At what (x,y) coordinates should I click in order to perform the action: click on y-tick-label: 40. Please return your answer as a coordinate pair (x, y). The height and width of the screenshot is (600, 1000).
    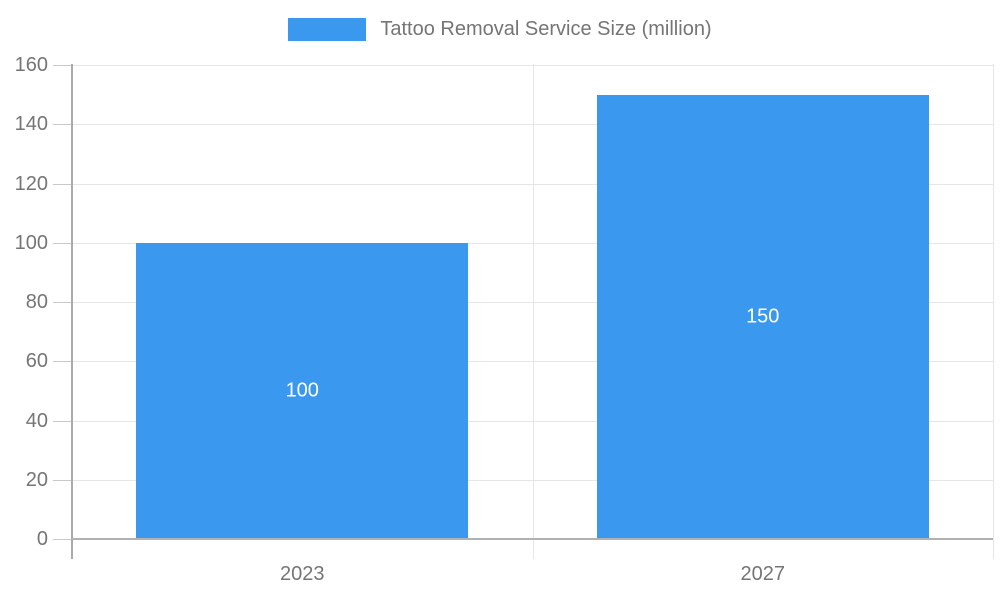
    Looking at the image, I should click on (36, 420).